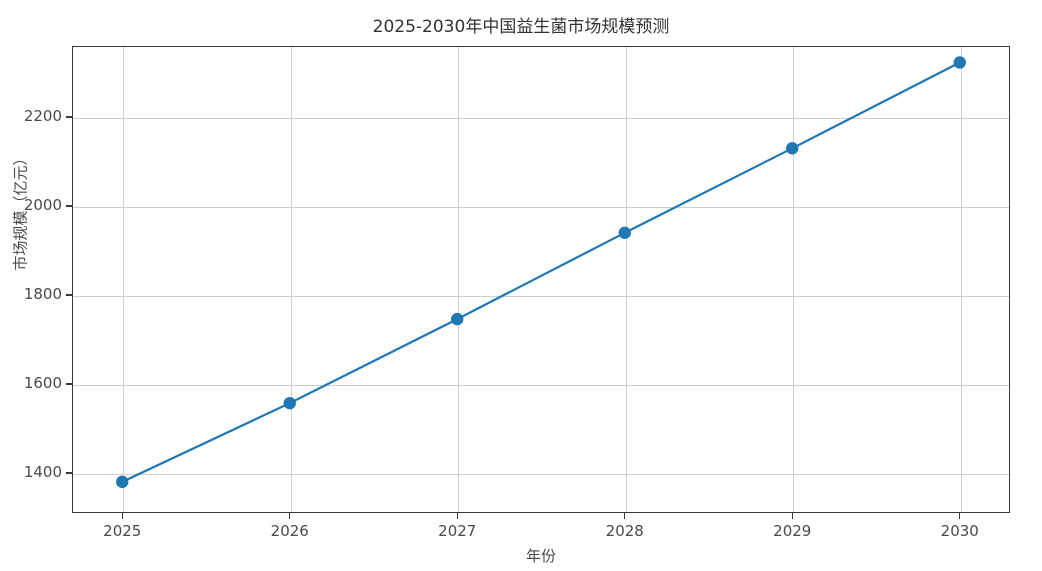 The height and width of the screenshot is (571, 1042). What do you see at coordinates (540, 556) in the screenshot?
I see `x-axis-label: 年份` at bounding box center [540, 556].